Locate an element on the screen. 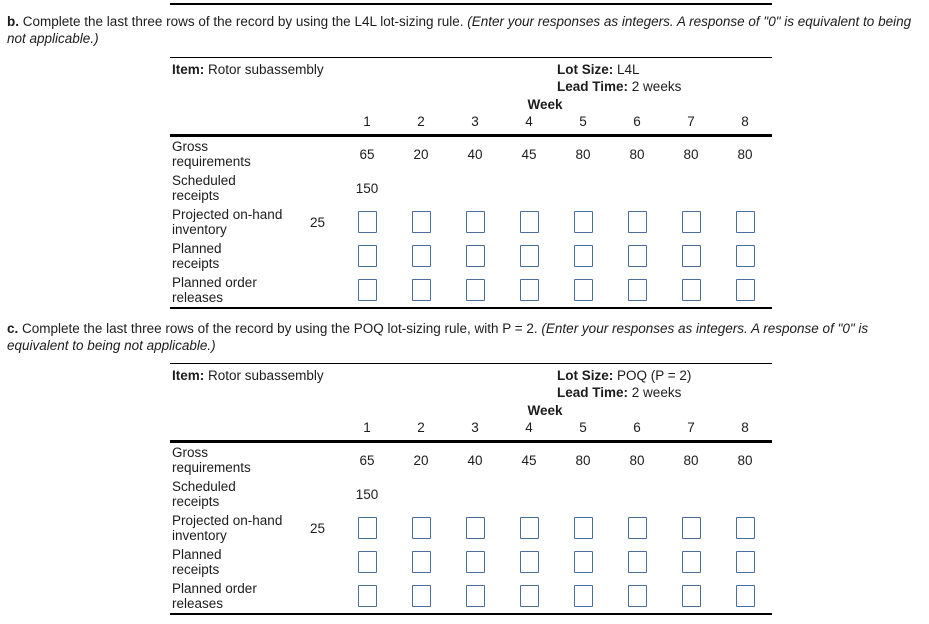 This screenshot has width=929, height=624. lot-size-value: L4L is located at coordinates (628, 69).